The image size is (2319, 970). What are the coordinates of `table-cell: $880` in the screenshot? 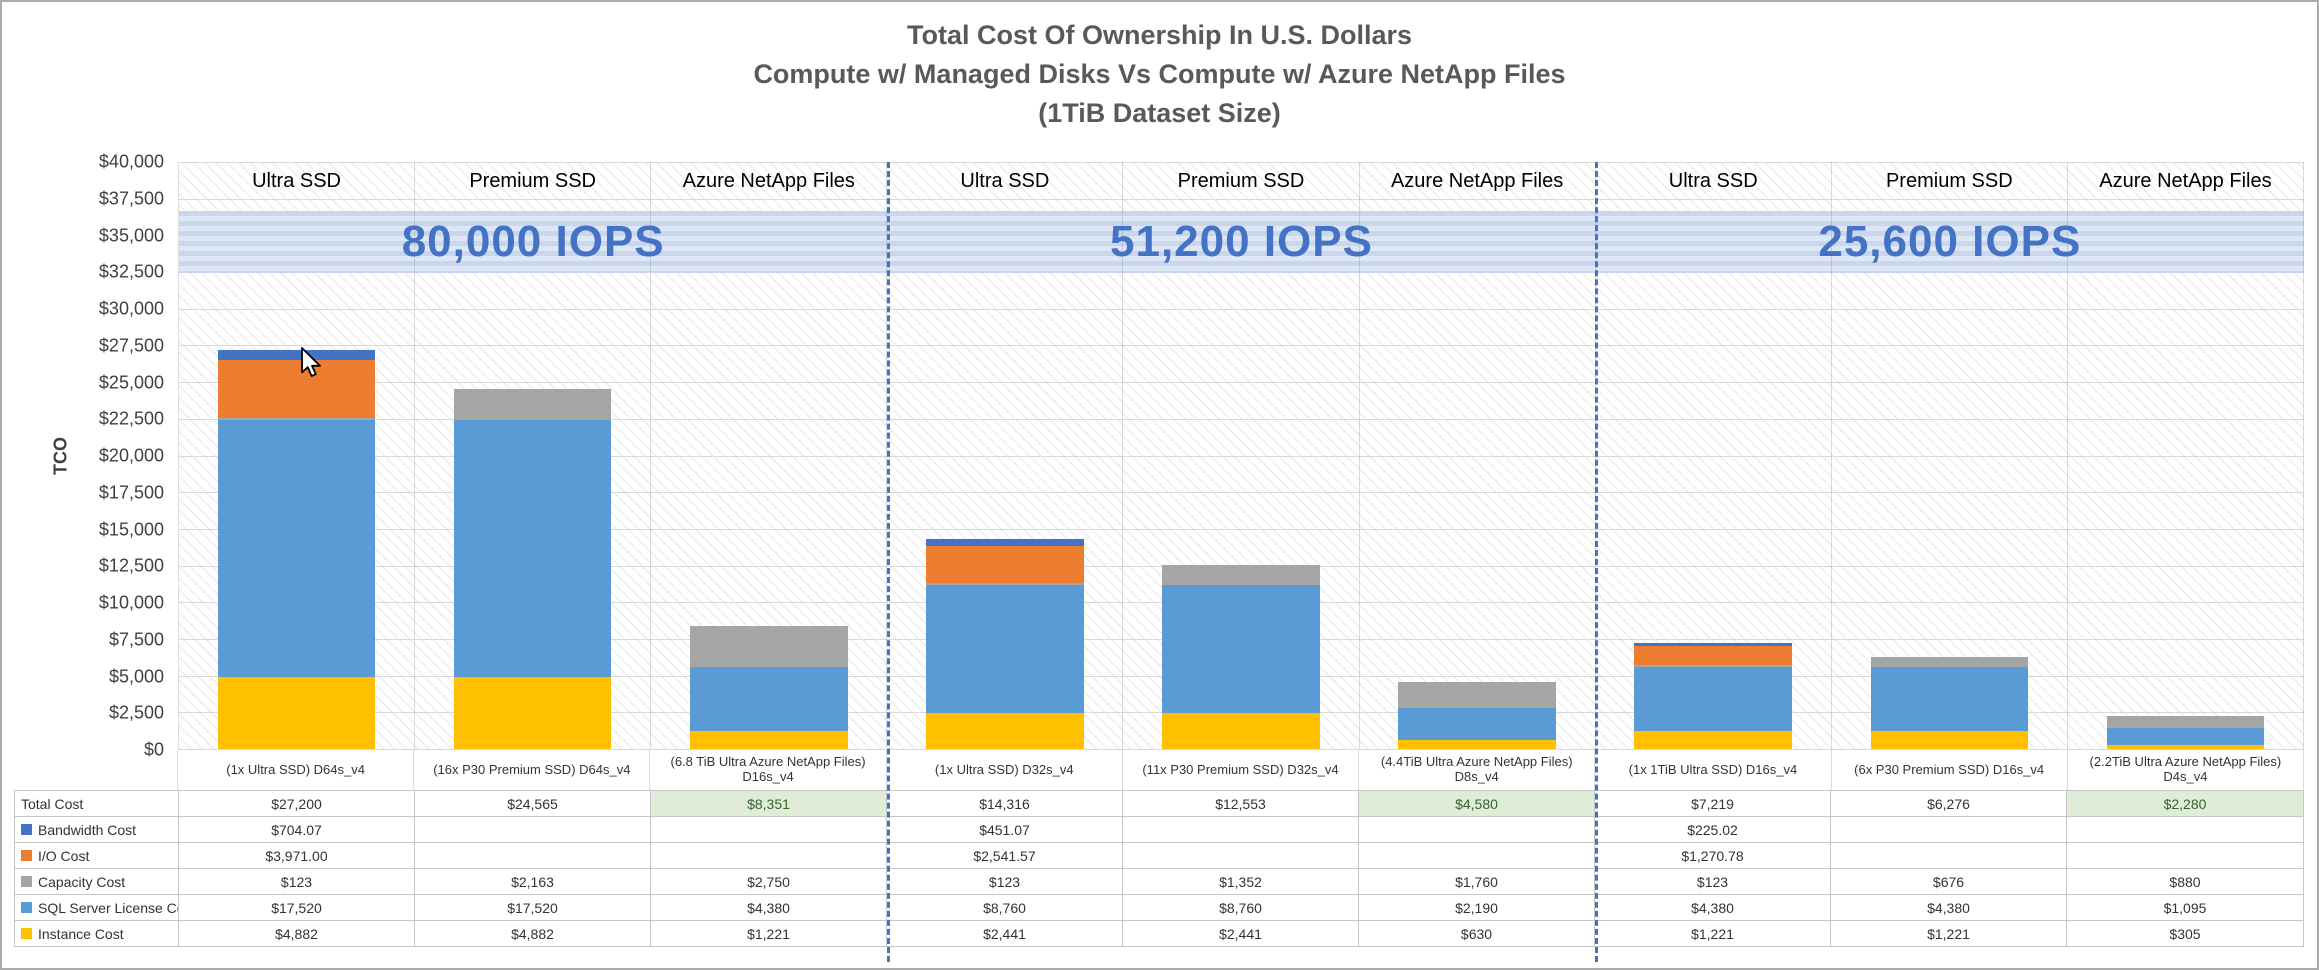 It's located at (2185, 881).